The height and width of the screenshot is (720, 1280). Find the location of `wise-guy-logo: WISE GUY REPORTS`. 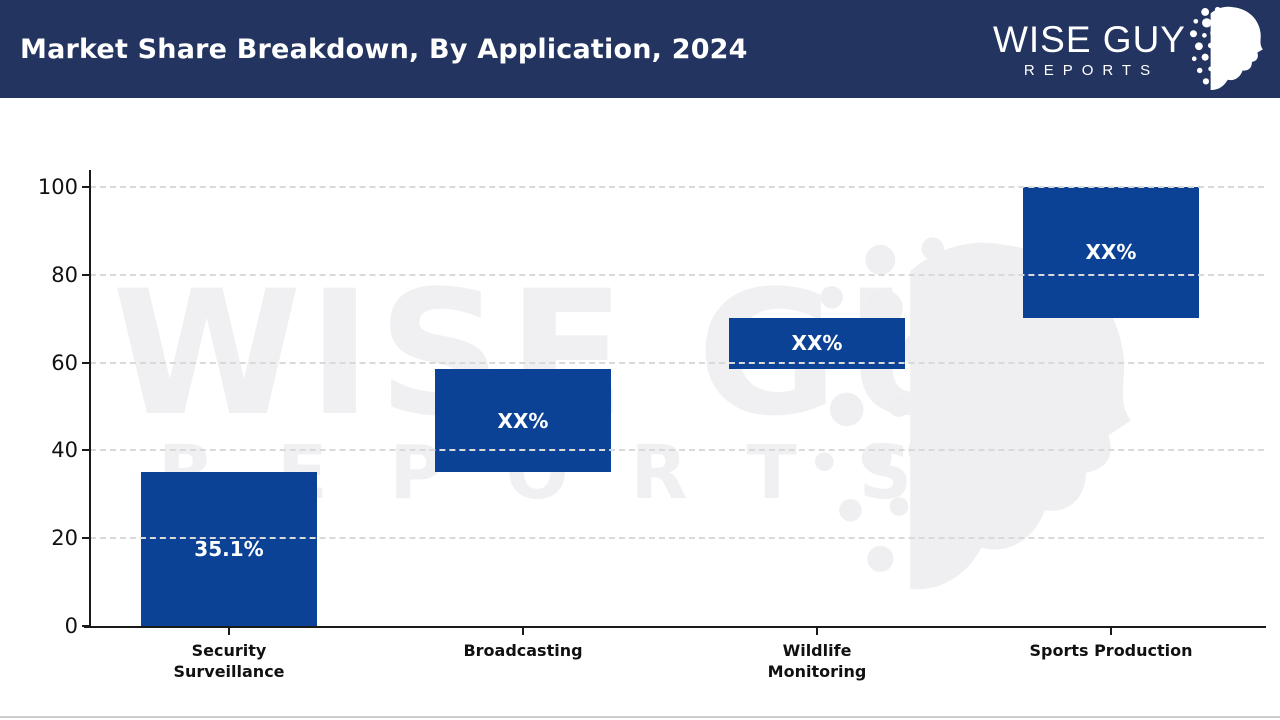

wise-guy-logo: WISE GUY REPORTS is located at coordinates (1129, 49).